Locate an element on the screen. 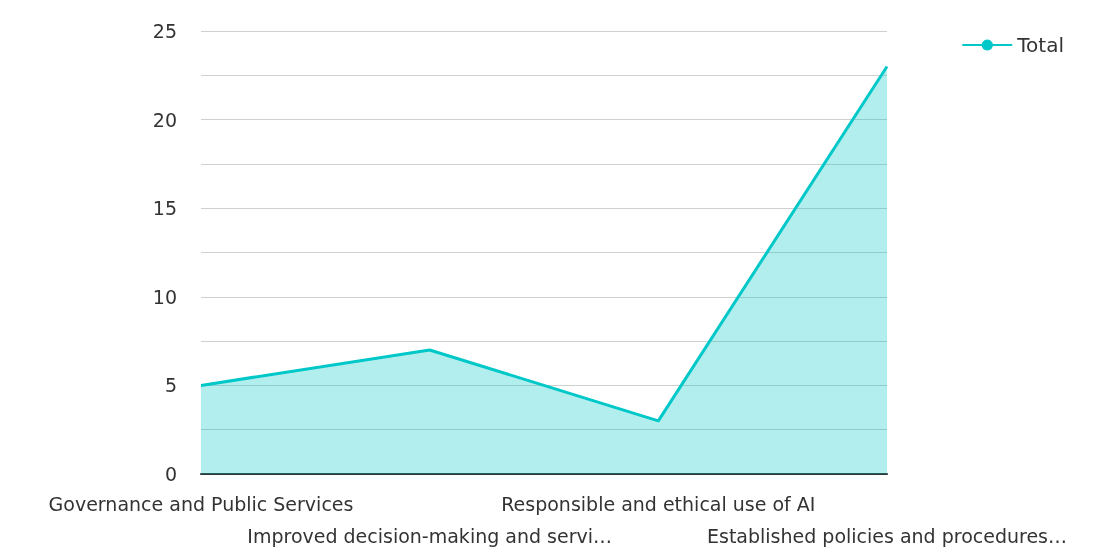  y-tick-label: 25 is located at coordinates (164, 31).